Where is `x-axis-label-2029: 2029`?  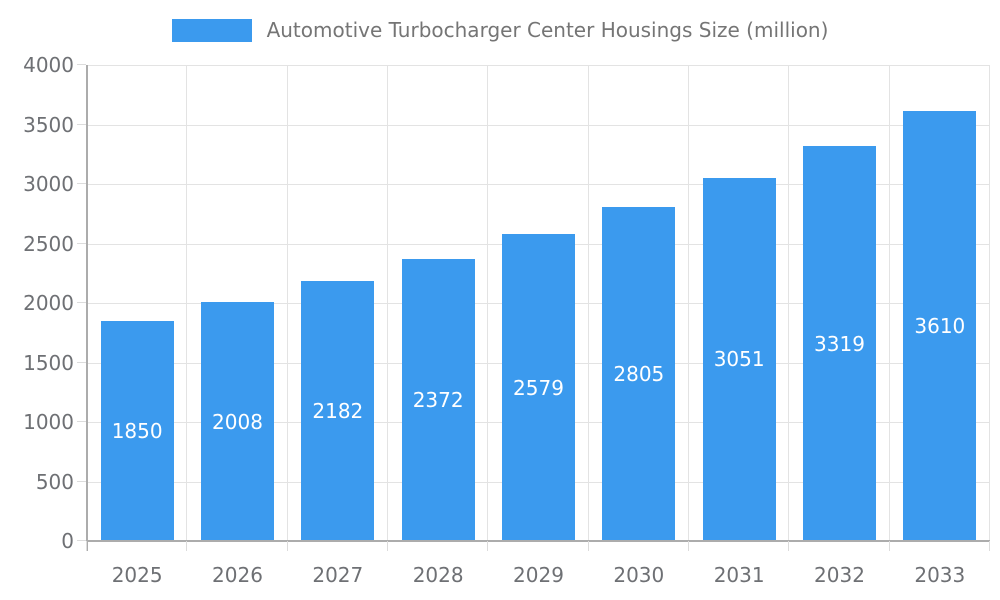 x-axis-label-2029: 2029 is located at coordinates (538, 575).